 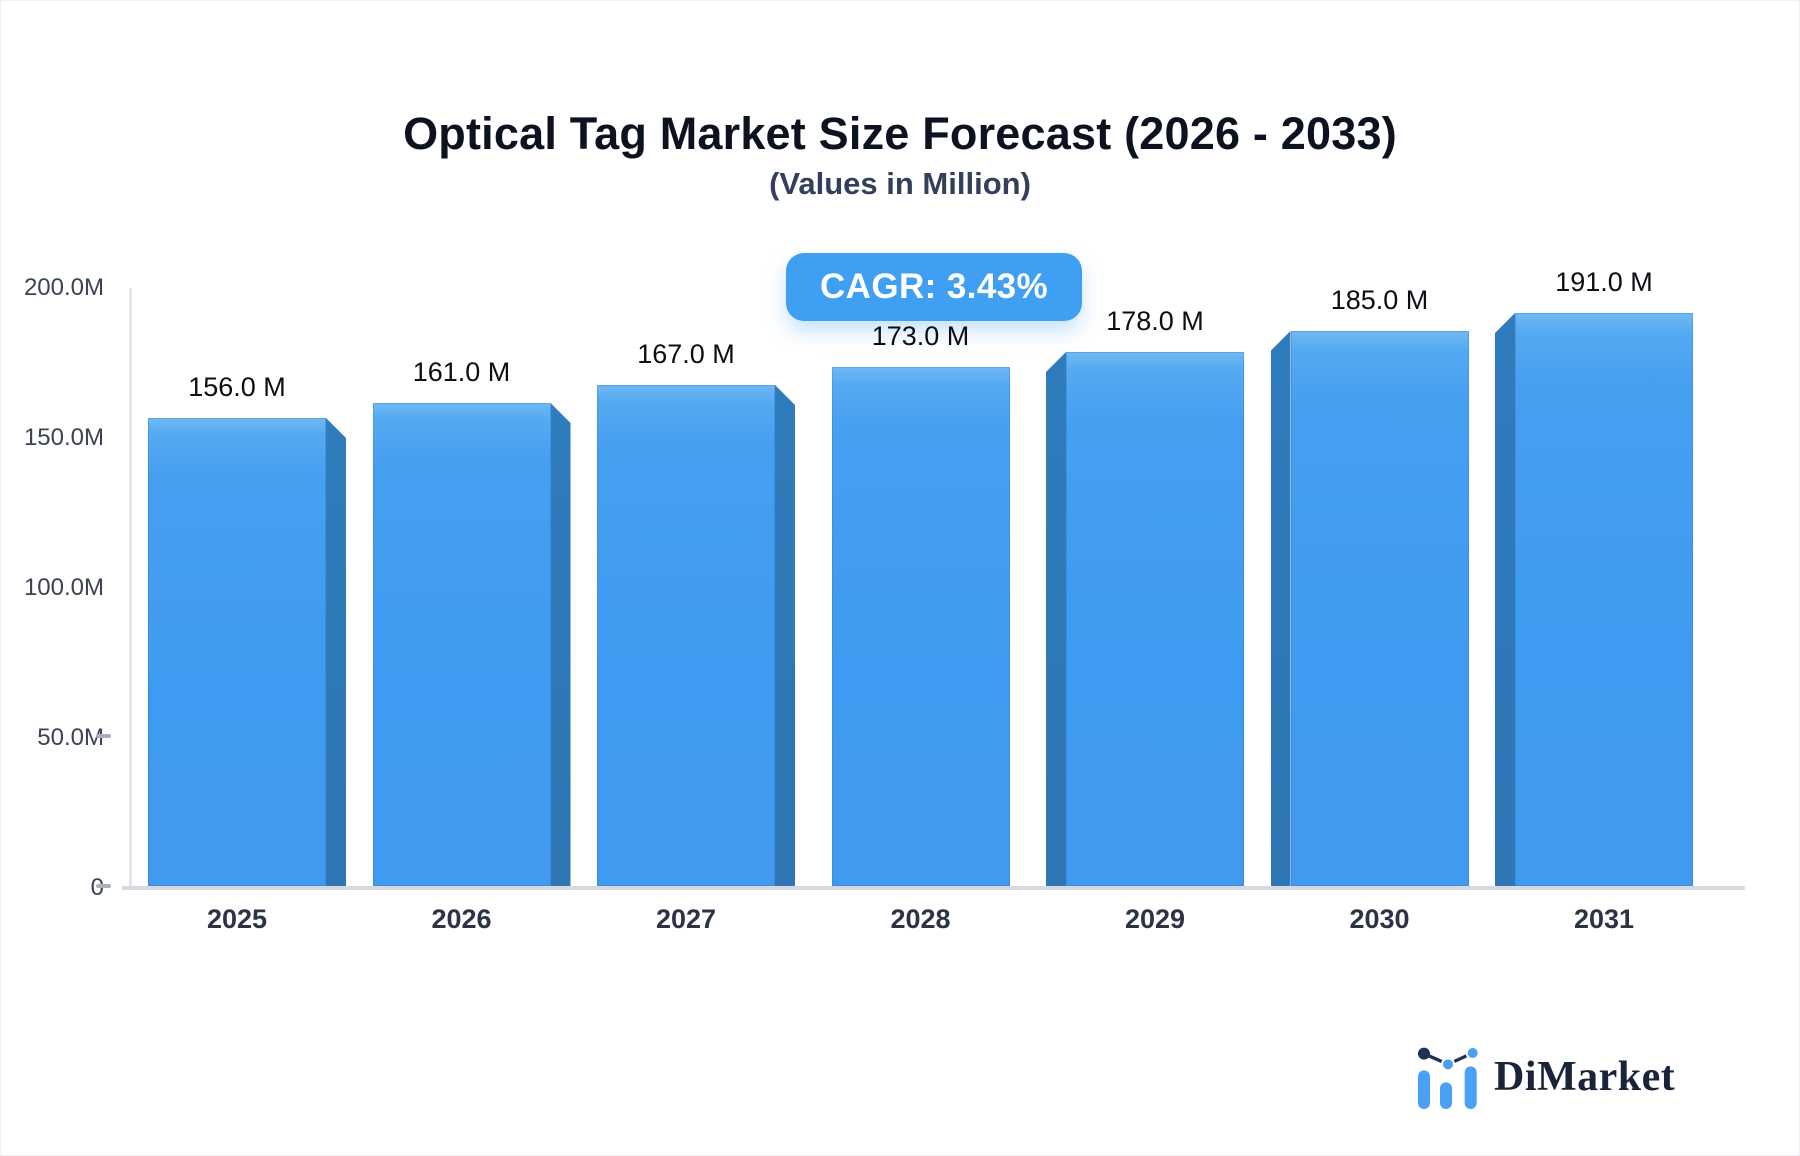 What do you see at coordinates (933, 888) in the screenshot?
I see `x-axis-baseline` at bounding box center [933, 888].